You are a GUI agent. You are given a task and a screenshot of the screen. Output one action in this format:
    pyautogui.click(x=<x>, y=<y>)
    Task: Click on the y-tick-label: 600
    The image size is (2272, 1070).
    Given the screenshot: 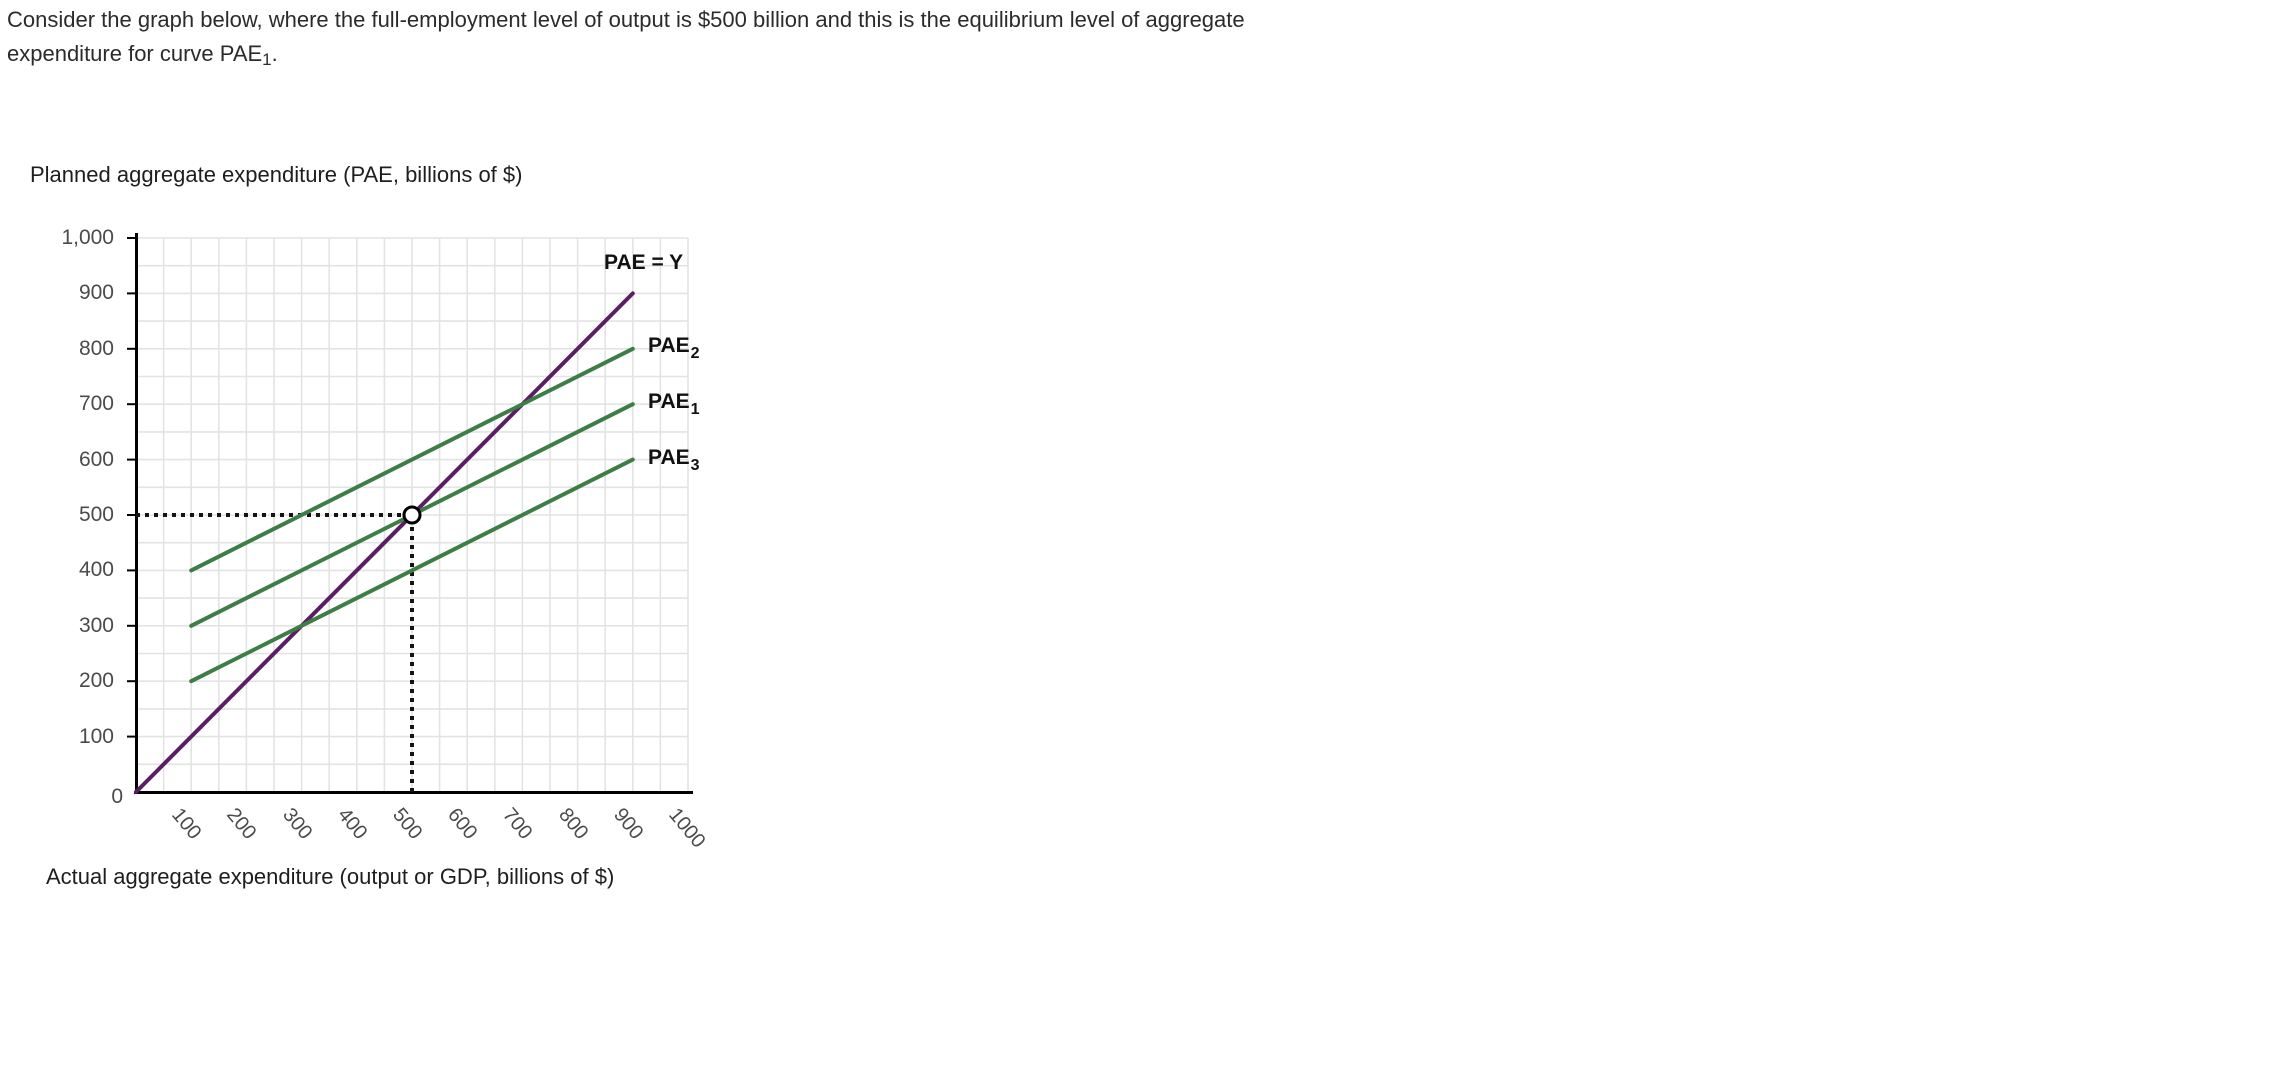 What is the action you would take?
    pyautogui.click(x=96, y=459)
    